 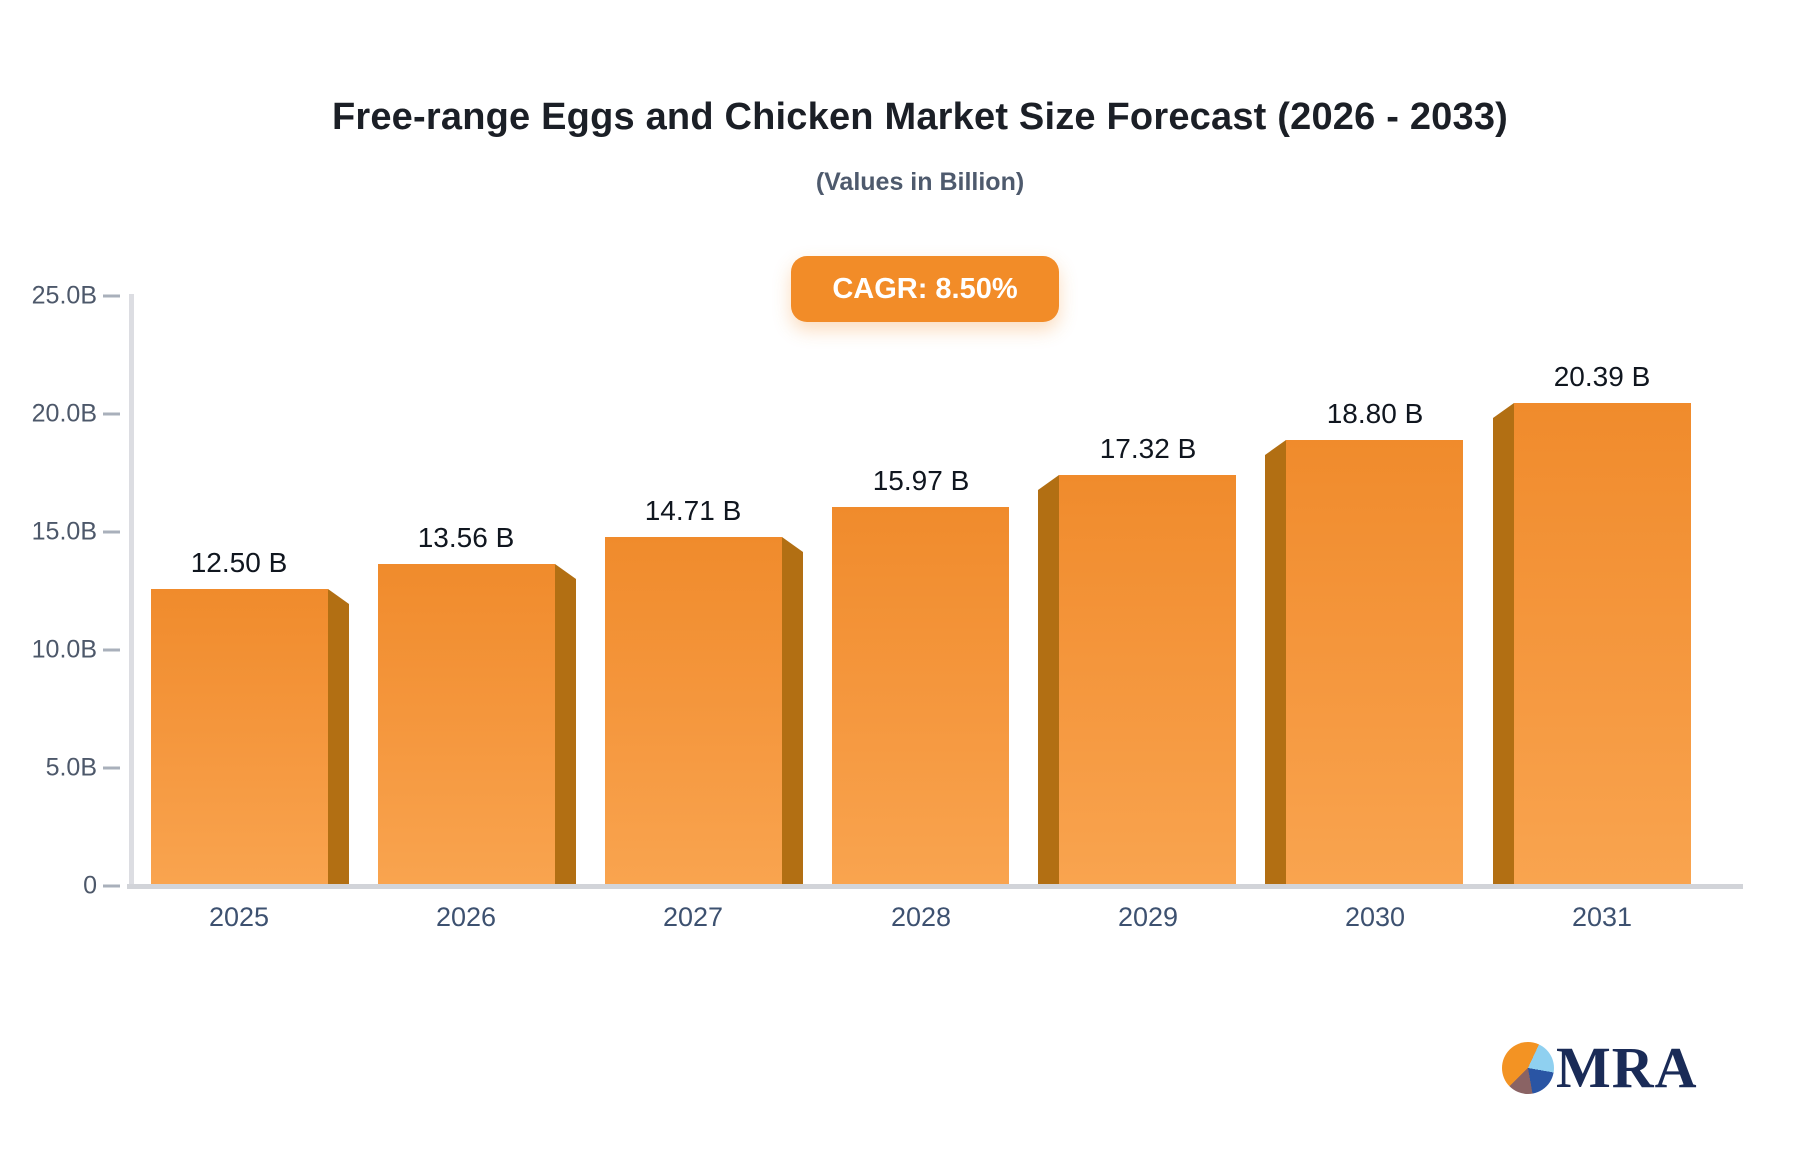 What do you see at coordinates (131, 590) in the screenshot?
I see `y-axis-line` at bounding box center [131, 590].